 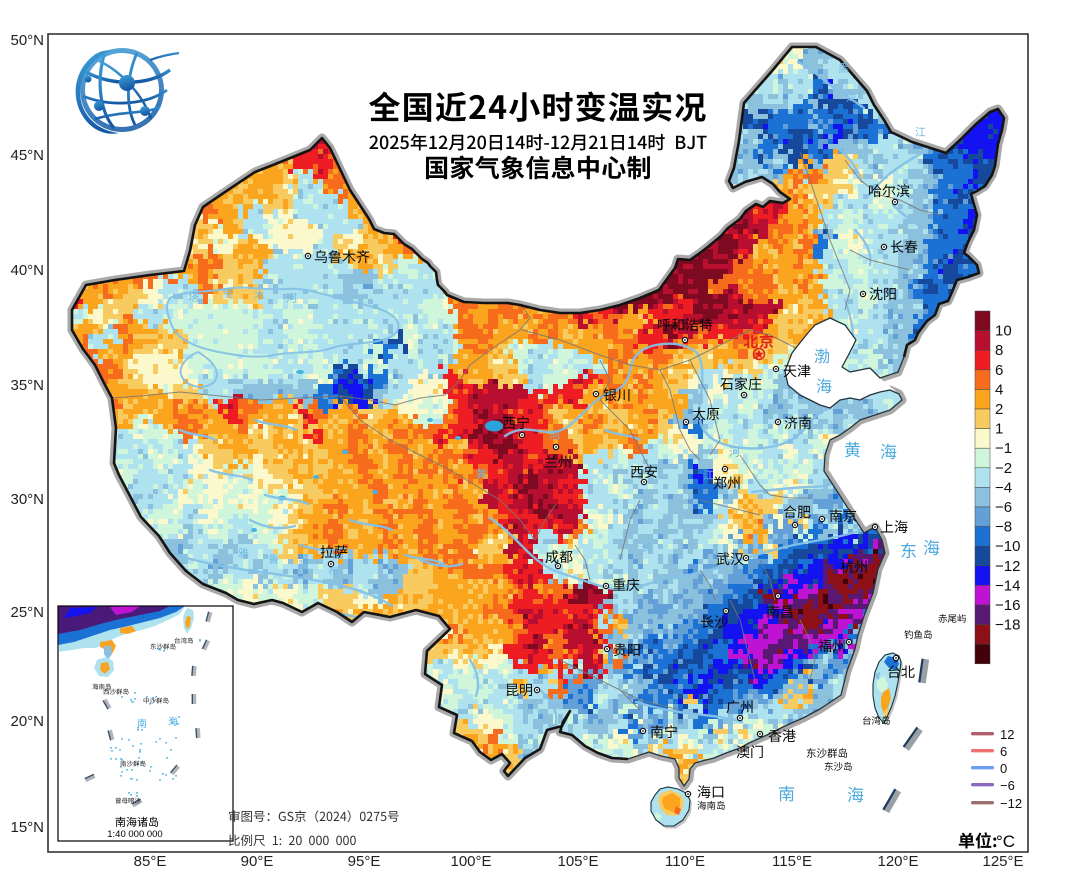 What do you see at coordinates (1007, 546) in the screenshot?
I see `svg-text: −10` at bounding box center [1007, 546].